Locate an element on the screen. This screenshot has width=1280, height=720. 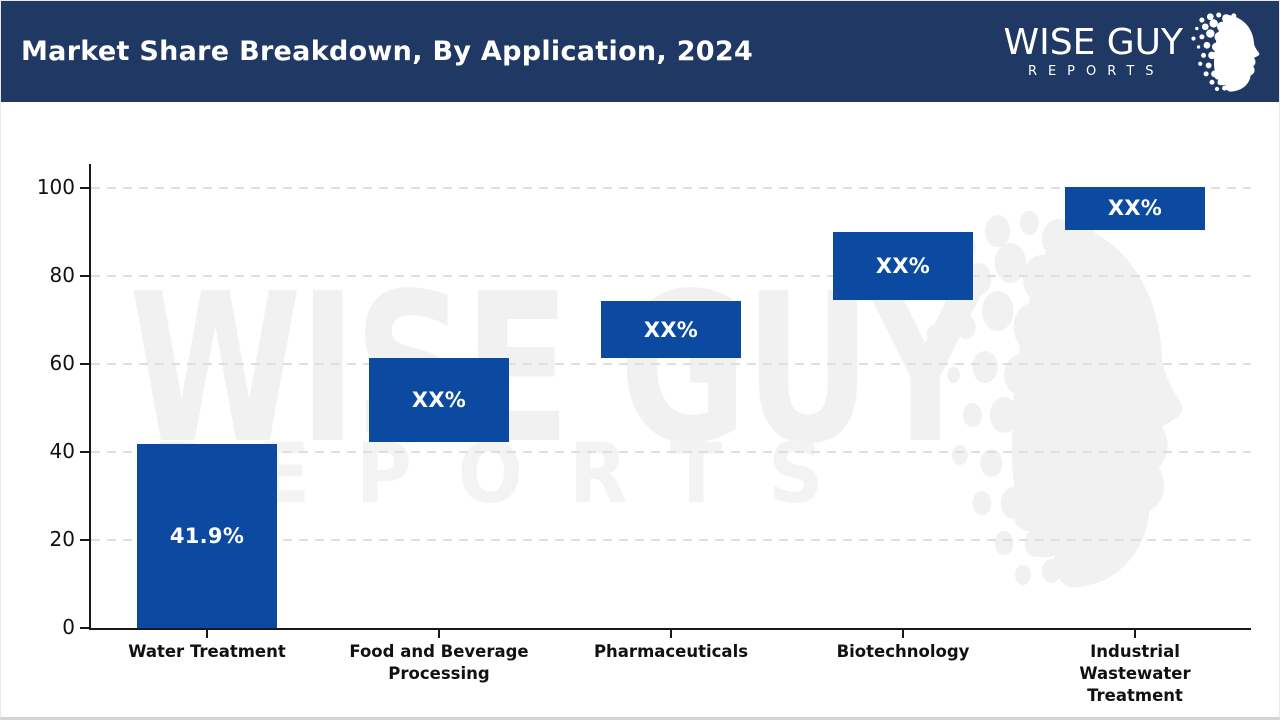
x-axis-label-industrial-wastewater-treatment: Industrial Wastewater Treatment is located at coordinates (1135, 673).